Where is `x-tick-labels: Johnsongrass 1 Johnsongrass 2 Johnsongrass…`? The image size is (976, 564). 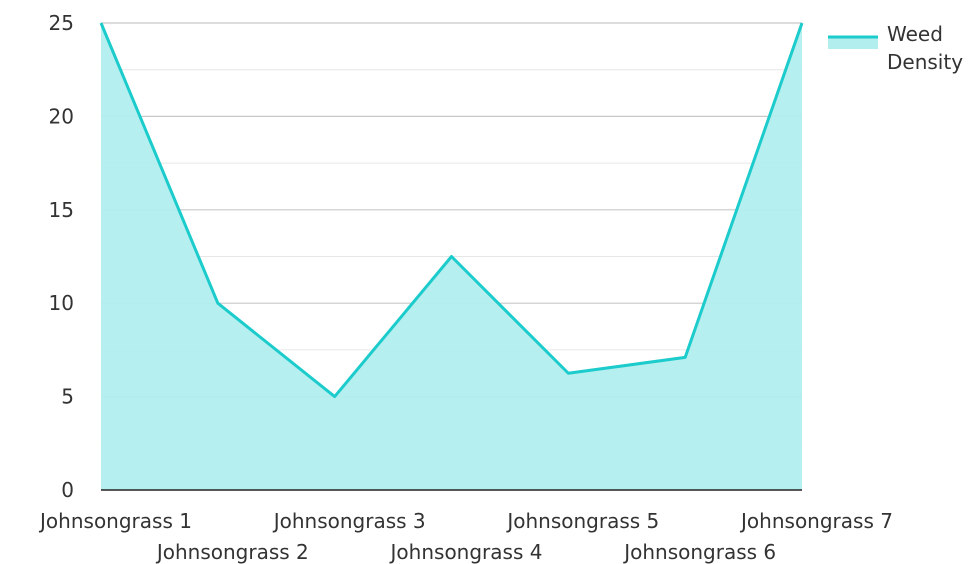 x-tick-labels: Johnsongrass 1 Johnsongrass 2 Johnsongrass… is located at coordinates (465, 536).